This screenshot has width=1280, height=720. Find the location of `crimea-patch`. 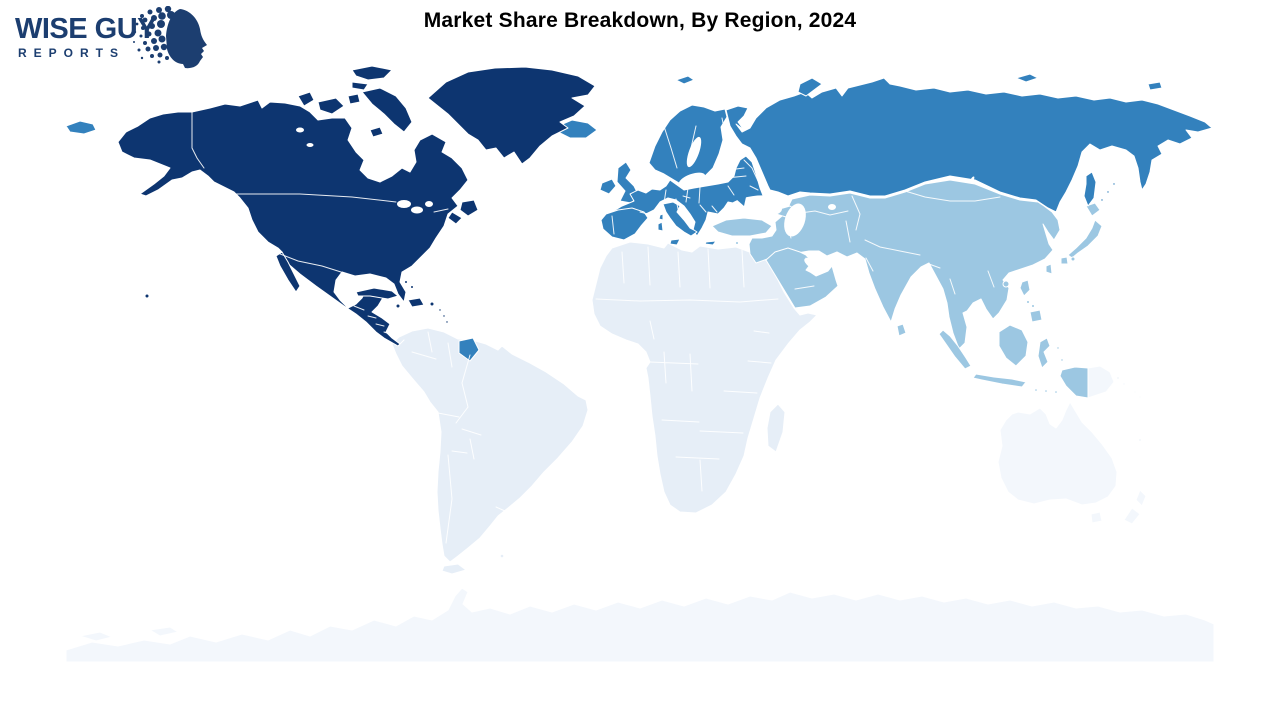

crimea-patch is located at coordinates (741, 201).